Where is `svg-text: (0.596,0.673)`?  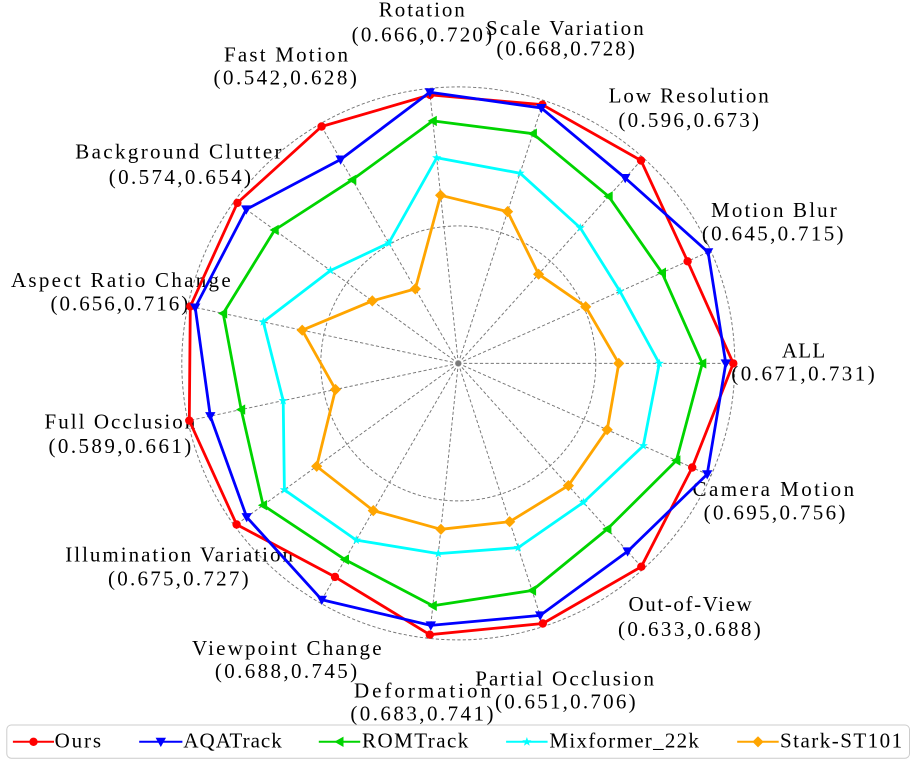 svg-text: (0.596,0.673) is located at coordinates (688, 120).